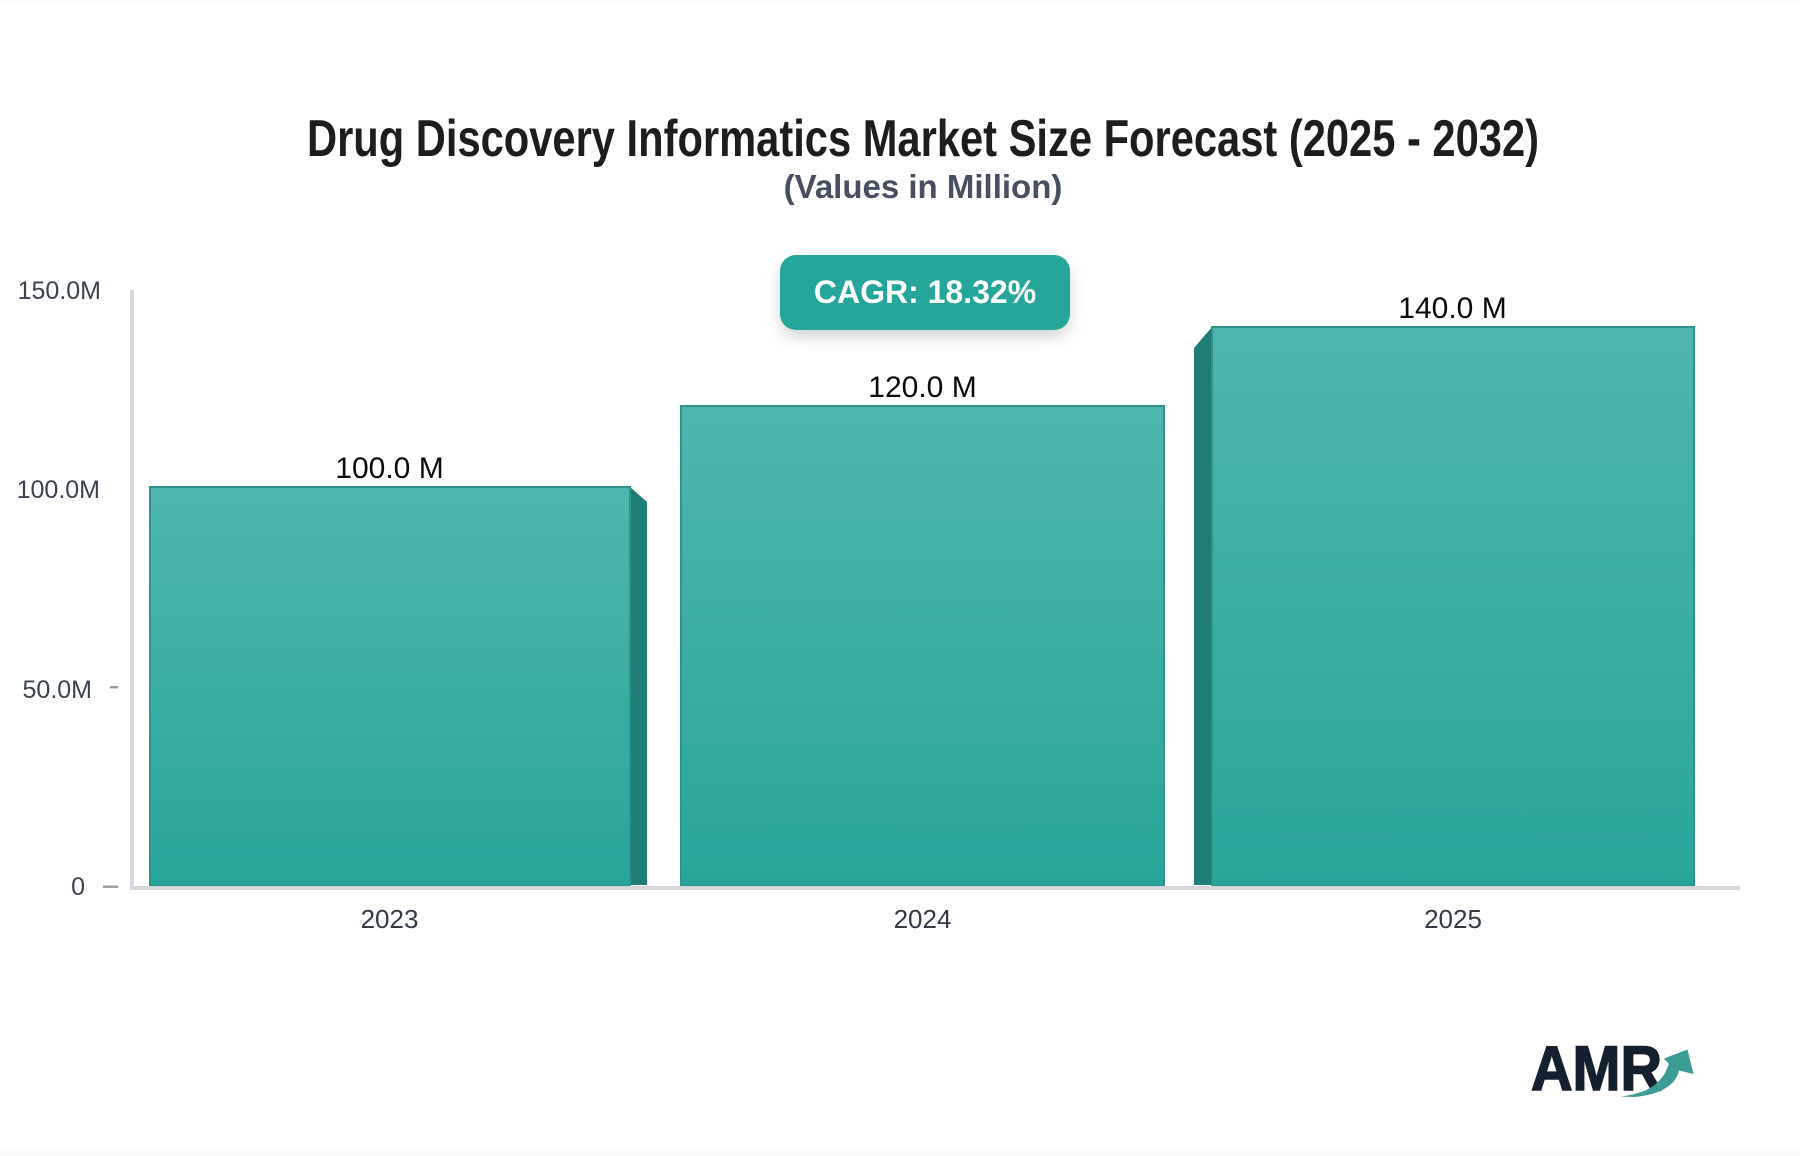 The width and height of the screenshot is (1800, 1156). I want to click on svg-text: 100.0M, so click(58, 490).